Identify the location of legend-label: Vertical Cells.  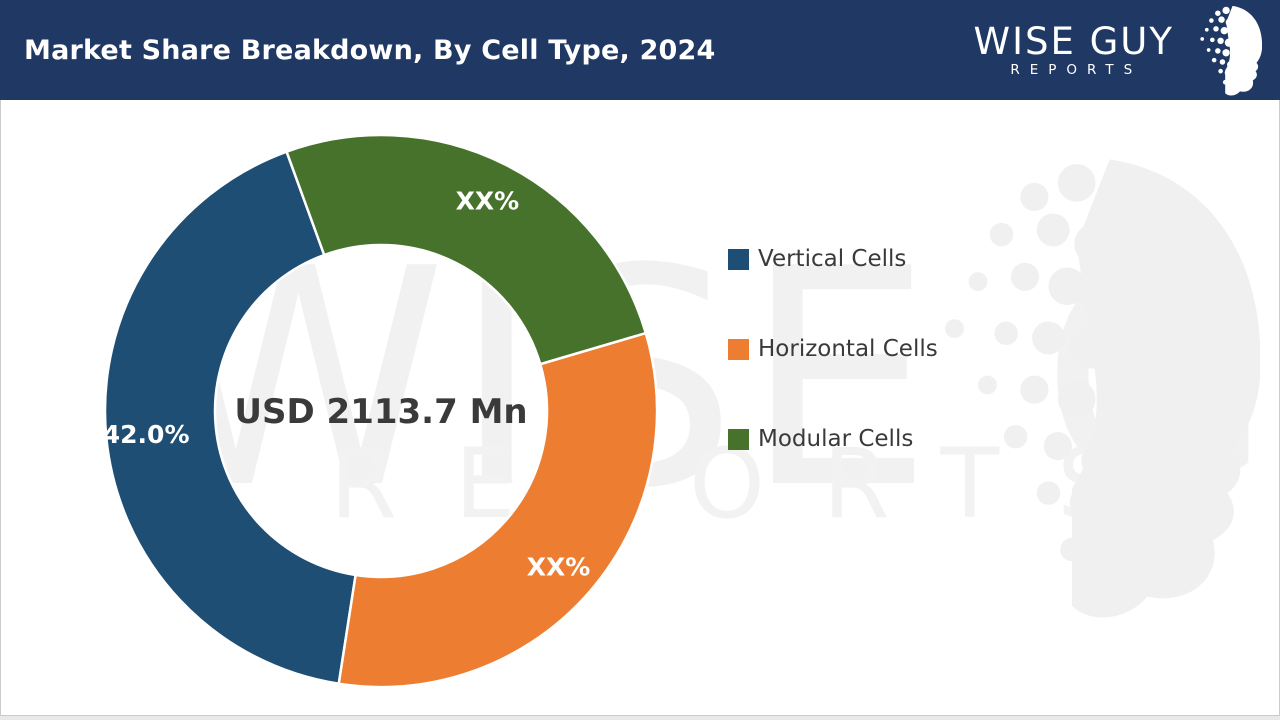
(832, 259).